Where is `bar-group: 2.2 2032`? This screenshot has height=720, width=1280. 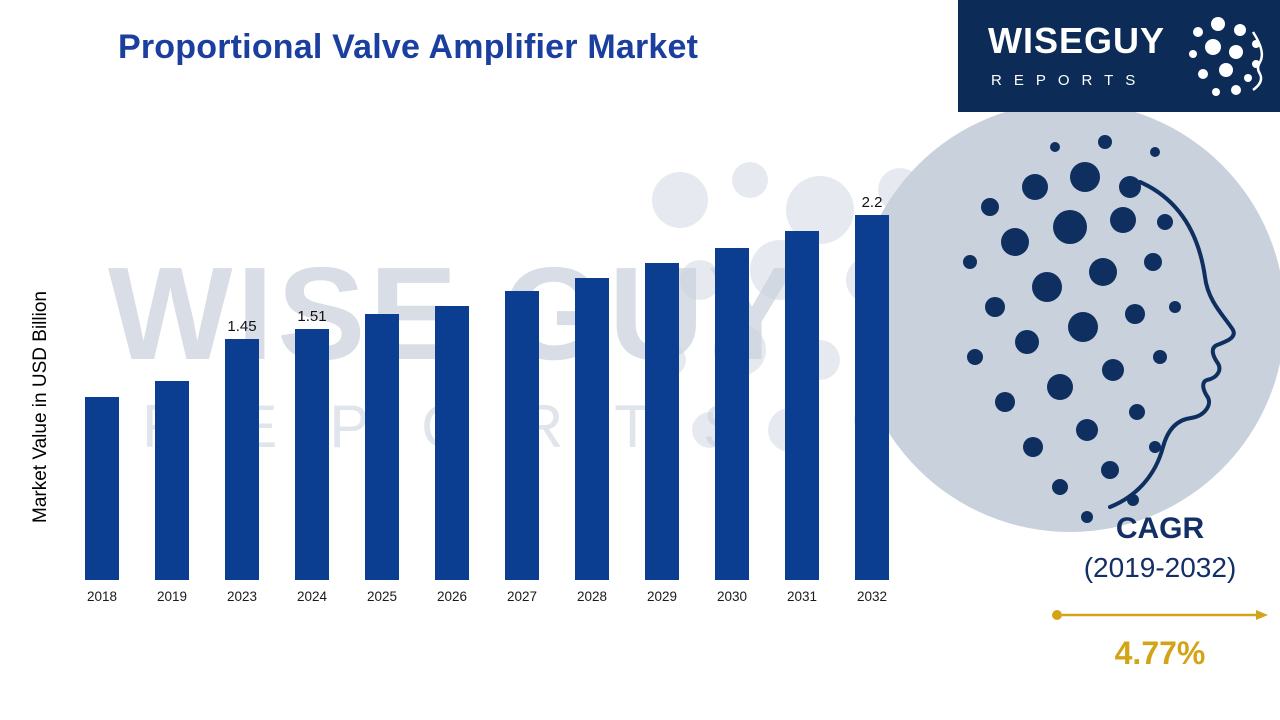 bar-group: 2.2 2032 is located at coordinates (872, 392).